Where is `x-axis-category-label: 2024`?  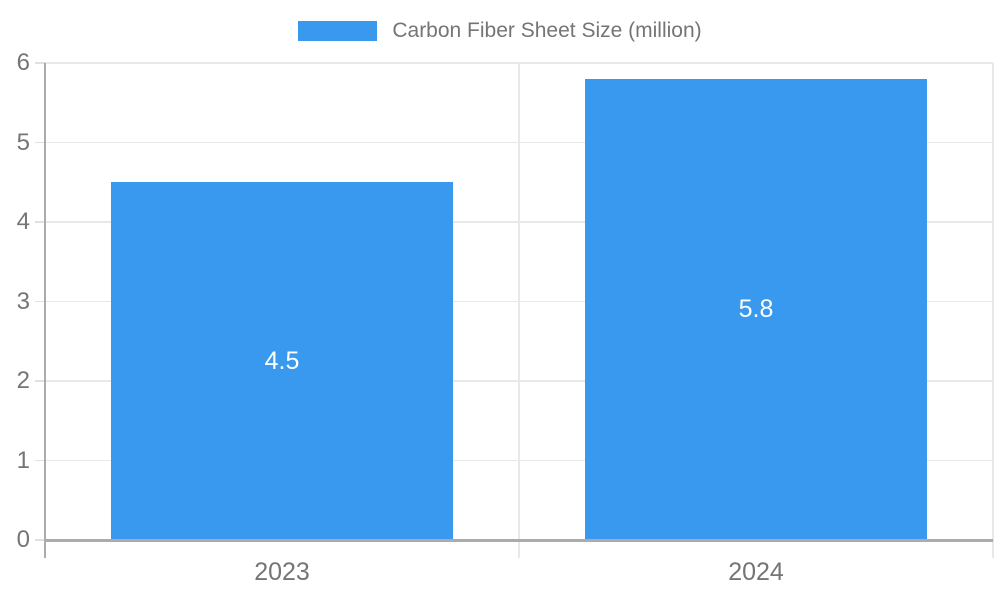
x-axis-category-label: 2024 is located at coordinates (756, 572).